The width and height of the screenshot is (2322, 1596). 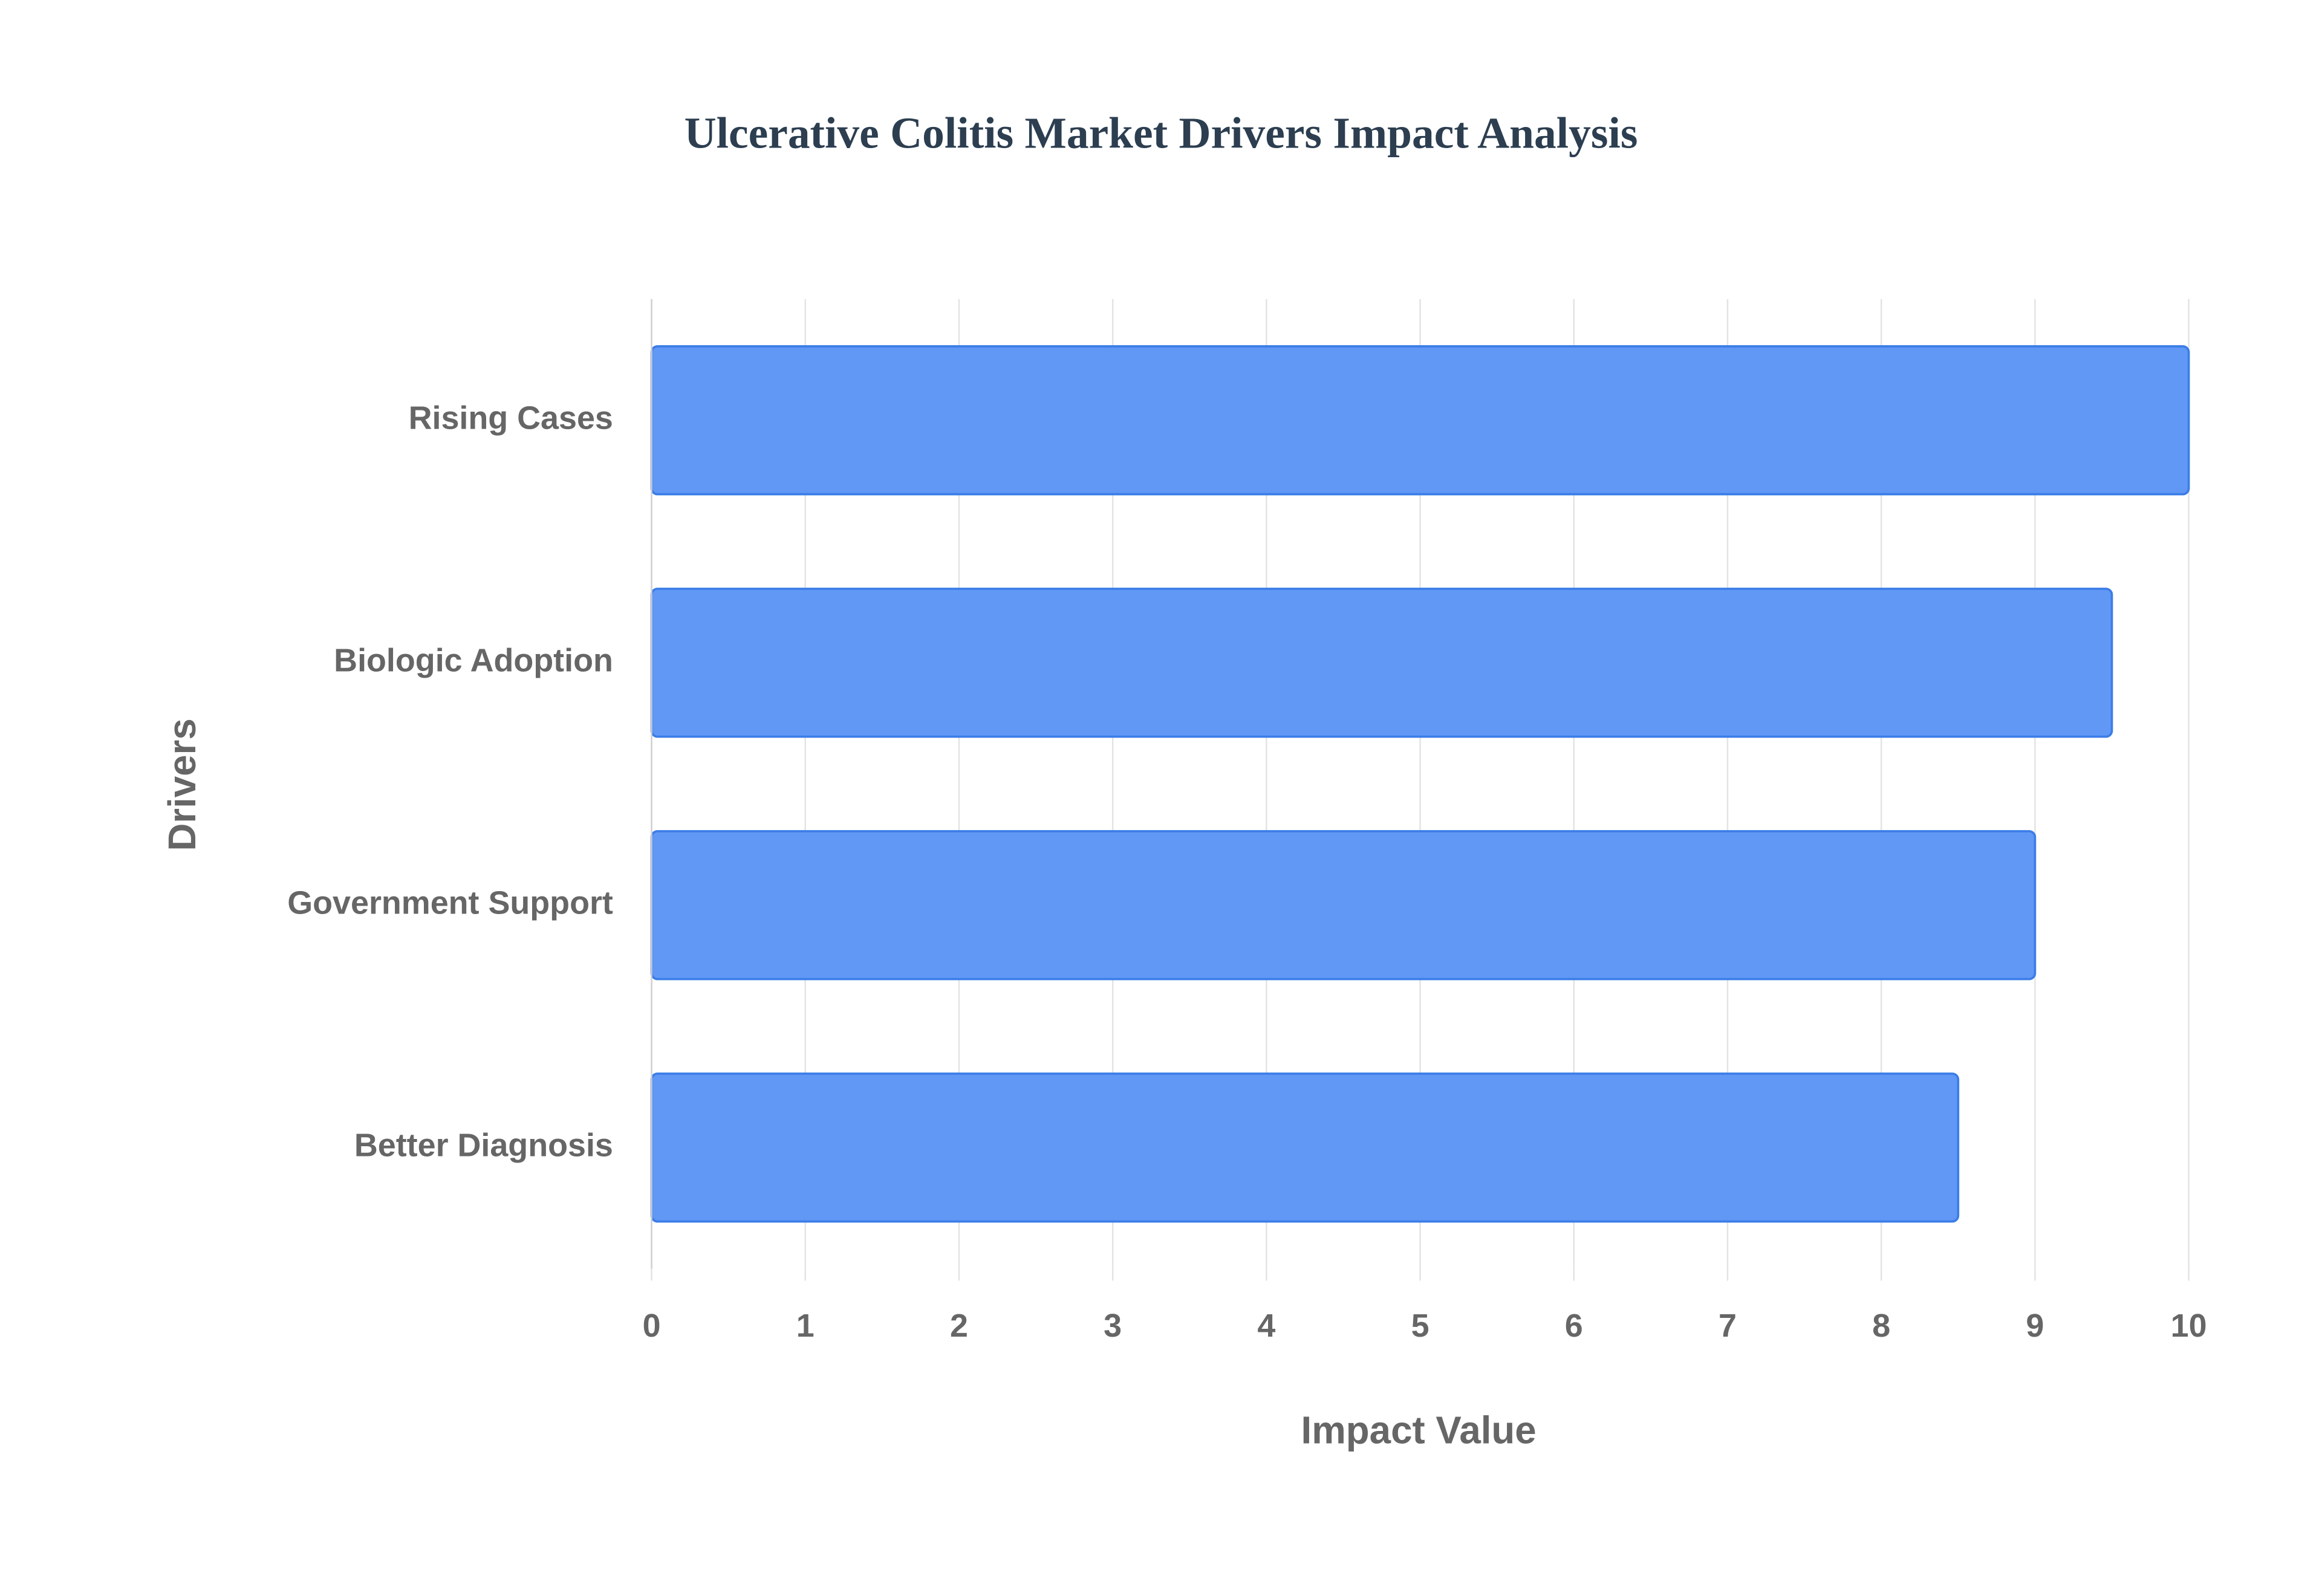 I want to click on x-tick-label: 7, so click(x=1728, y=1326).